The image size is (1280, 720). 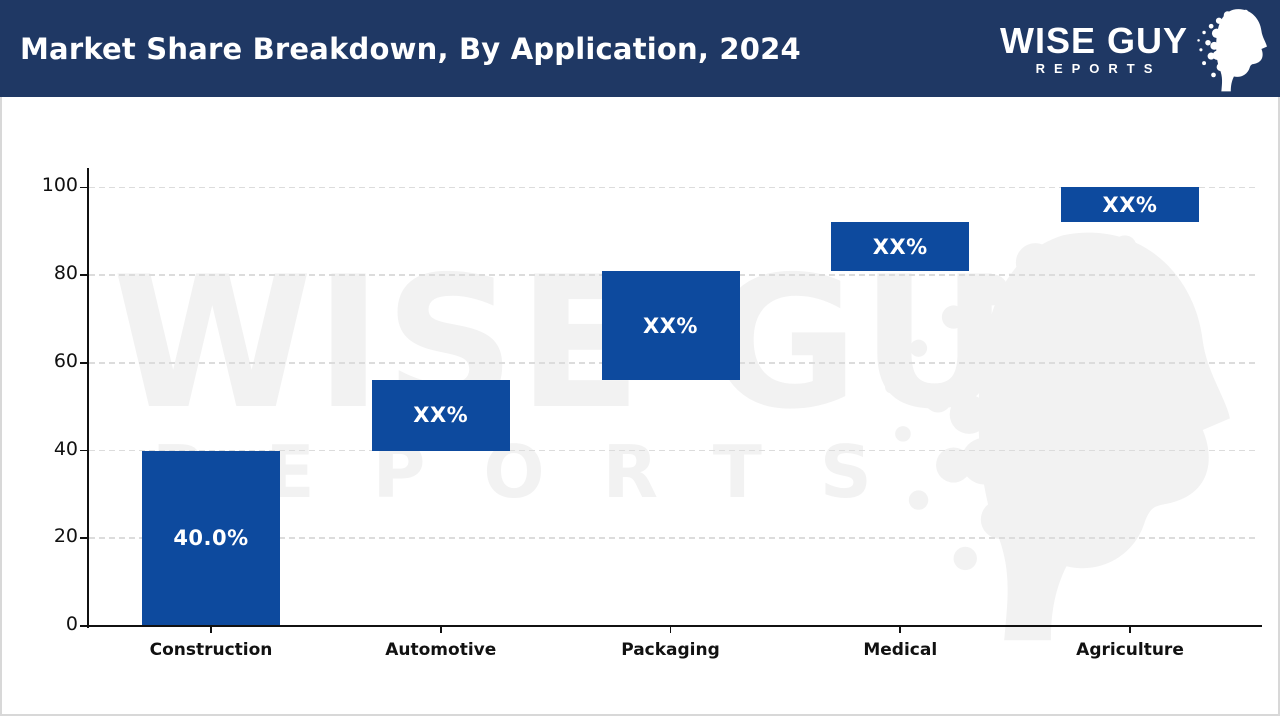 I want to click on bar-value-label-packaging: XX%, so click(x=670, y=325).